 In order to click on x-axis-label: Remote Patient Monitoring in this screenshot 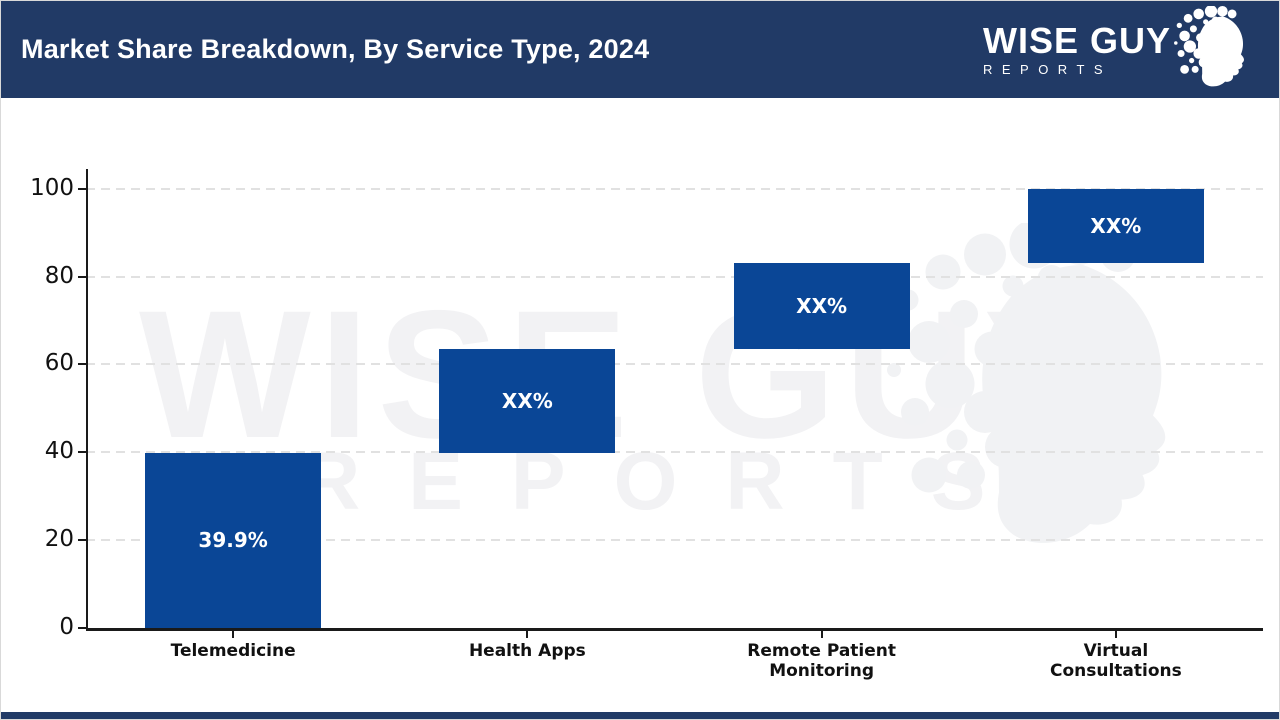, I will do `click(822, 661)`.